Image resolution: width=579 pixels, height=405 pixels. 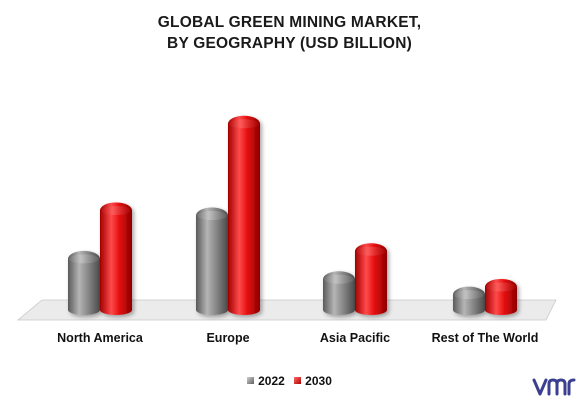 I want to click on chart-title-line-1: GLOBAL GREEN MINING MARKET,, so click(x=289, y=22).